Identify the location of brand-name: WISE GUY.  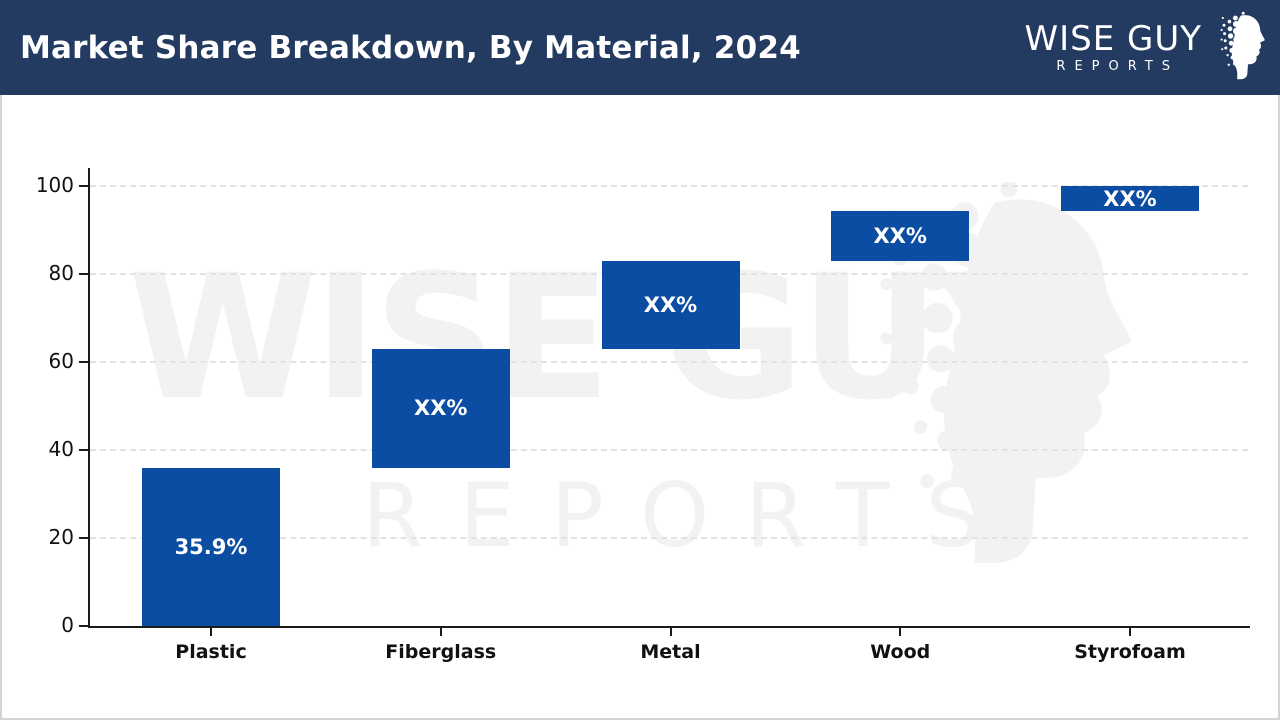
(1113, 39).